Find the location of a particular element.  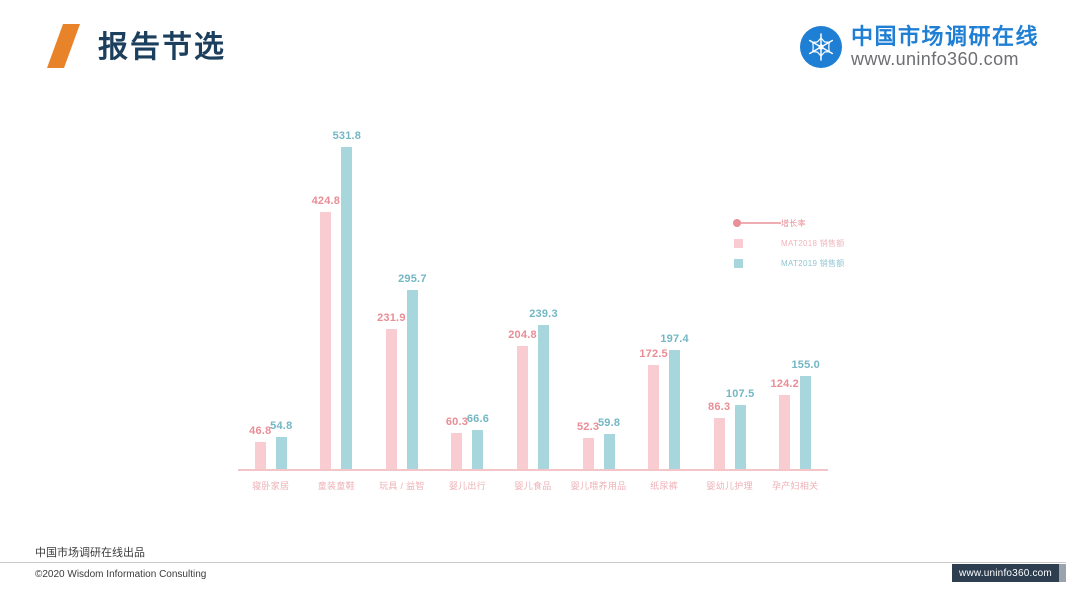

bar-column: 52.3 is located at coordinates (588, 282).